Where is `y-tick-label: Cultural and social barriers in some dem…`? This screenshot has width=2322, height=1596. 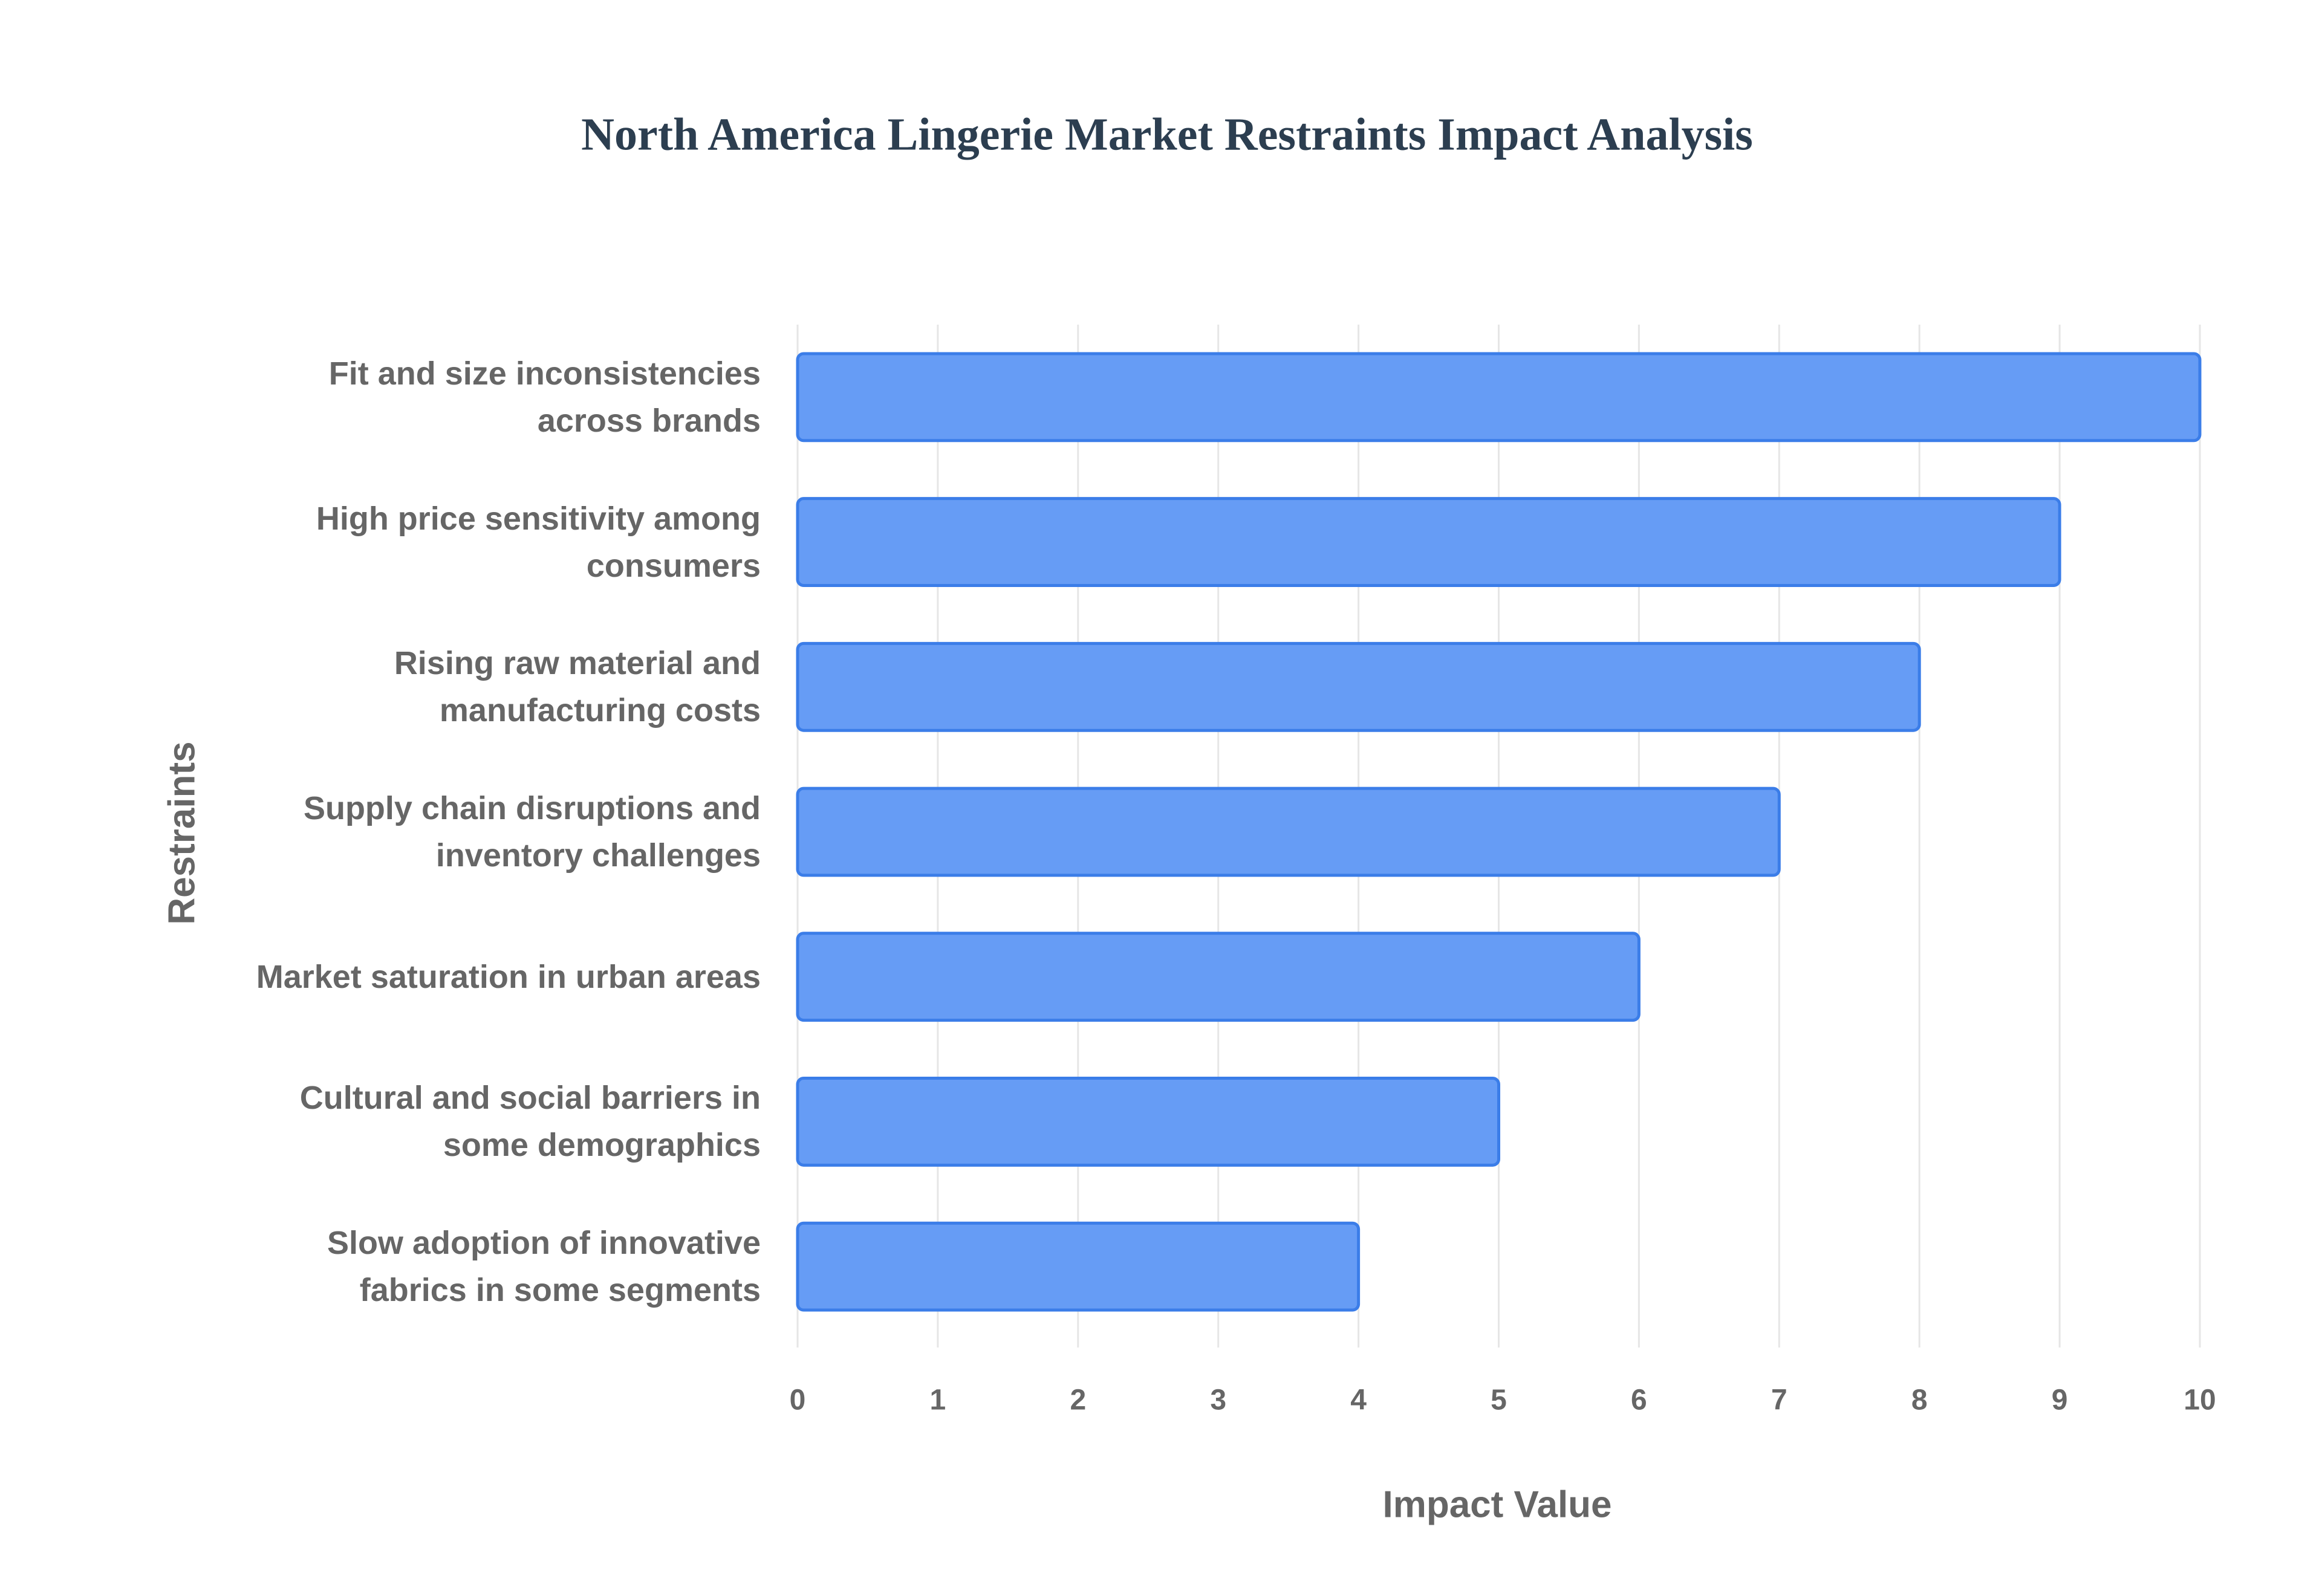 y-tick-label: Cultural and social barriers in some dem… is located at coordinates (498, 1121).